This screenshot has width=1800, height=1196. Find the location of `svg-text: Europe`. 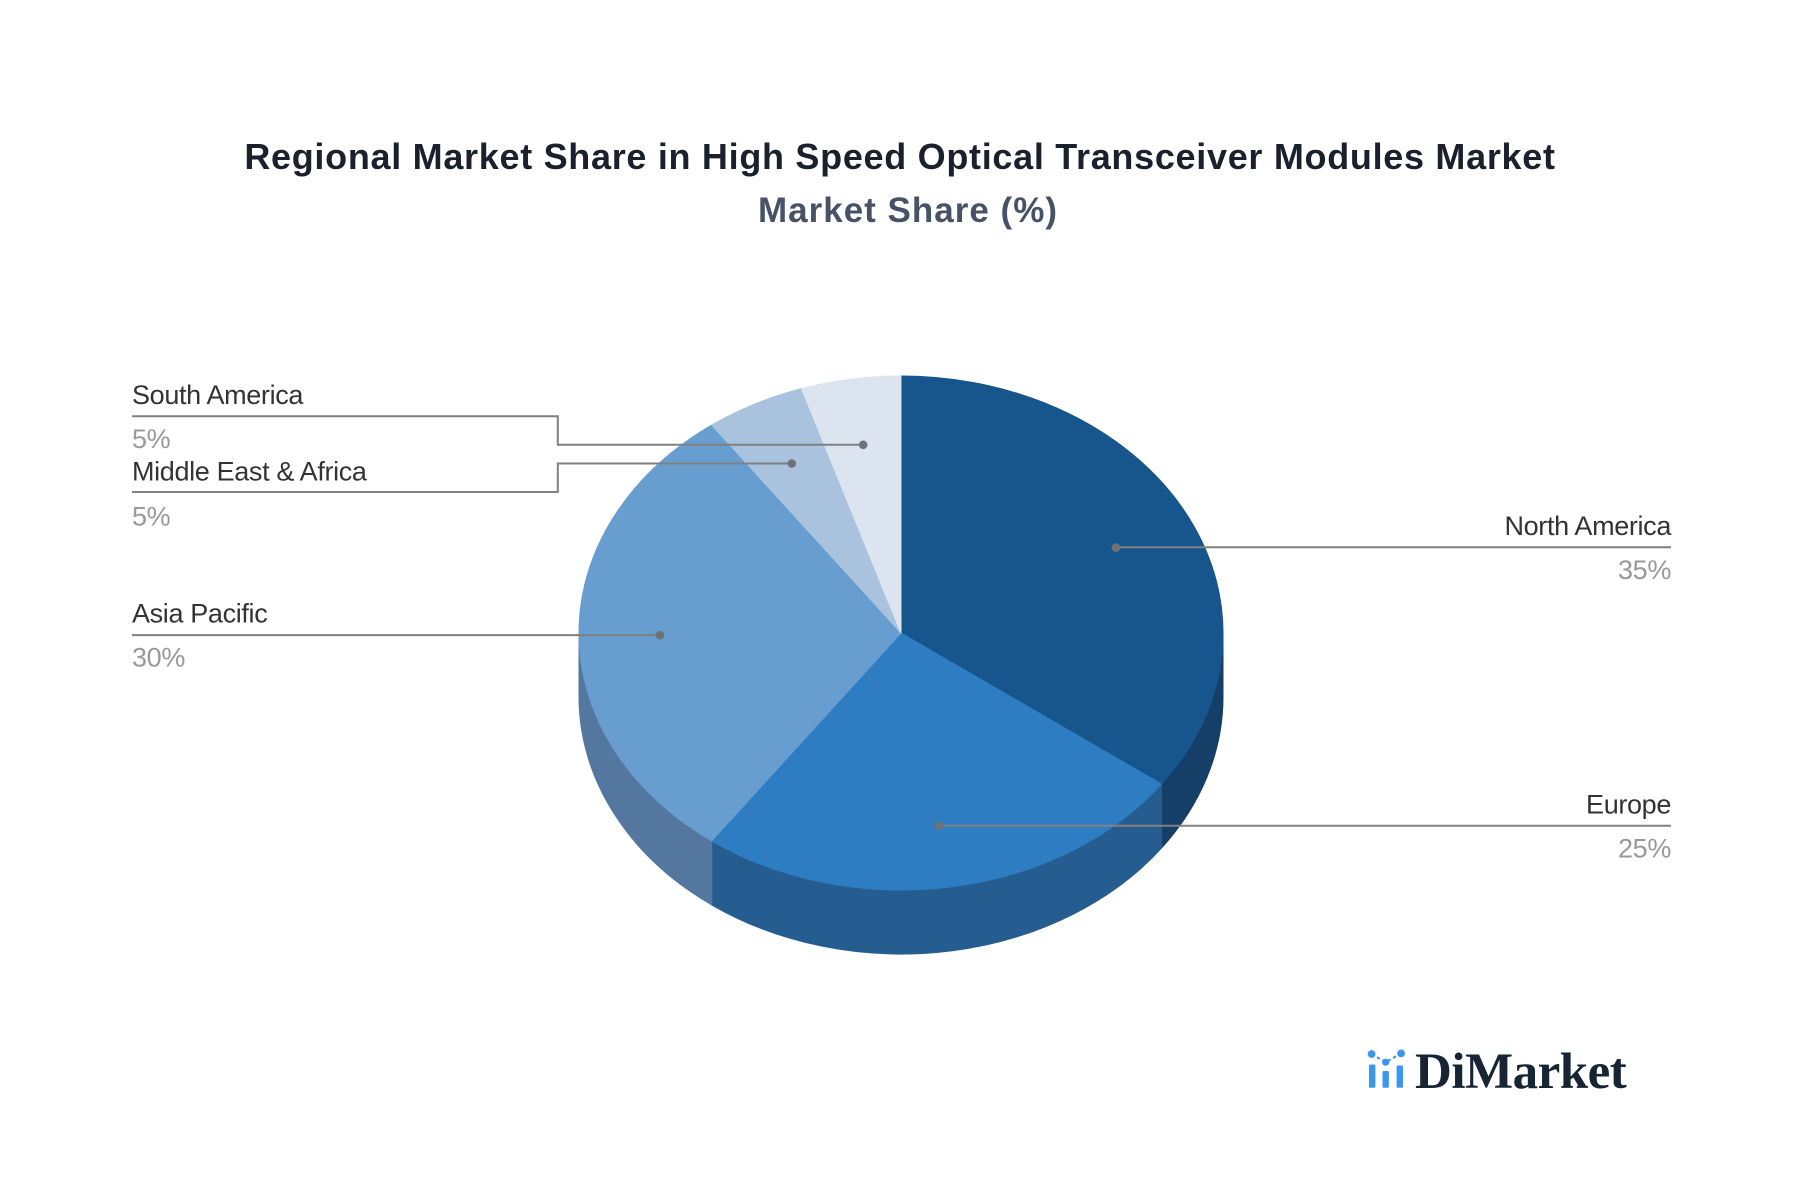

svg-text: Europe is located at coordinates (1628, 804).